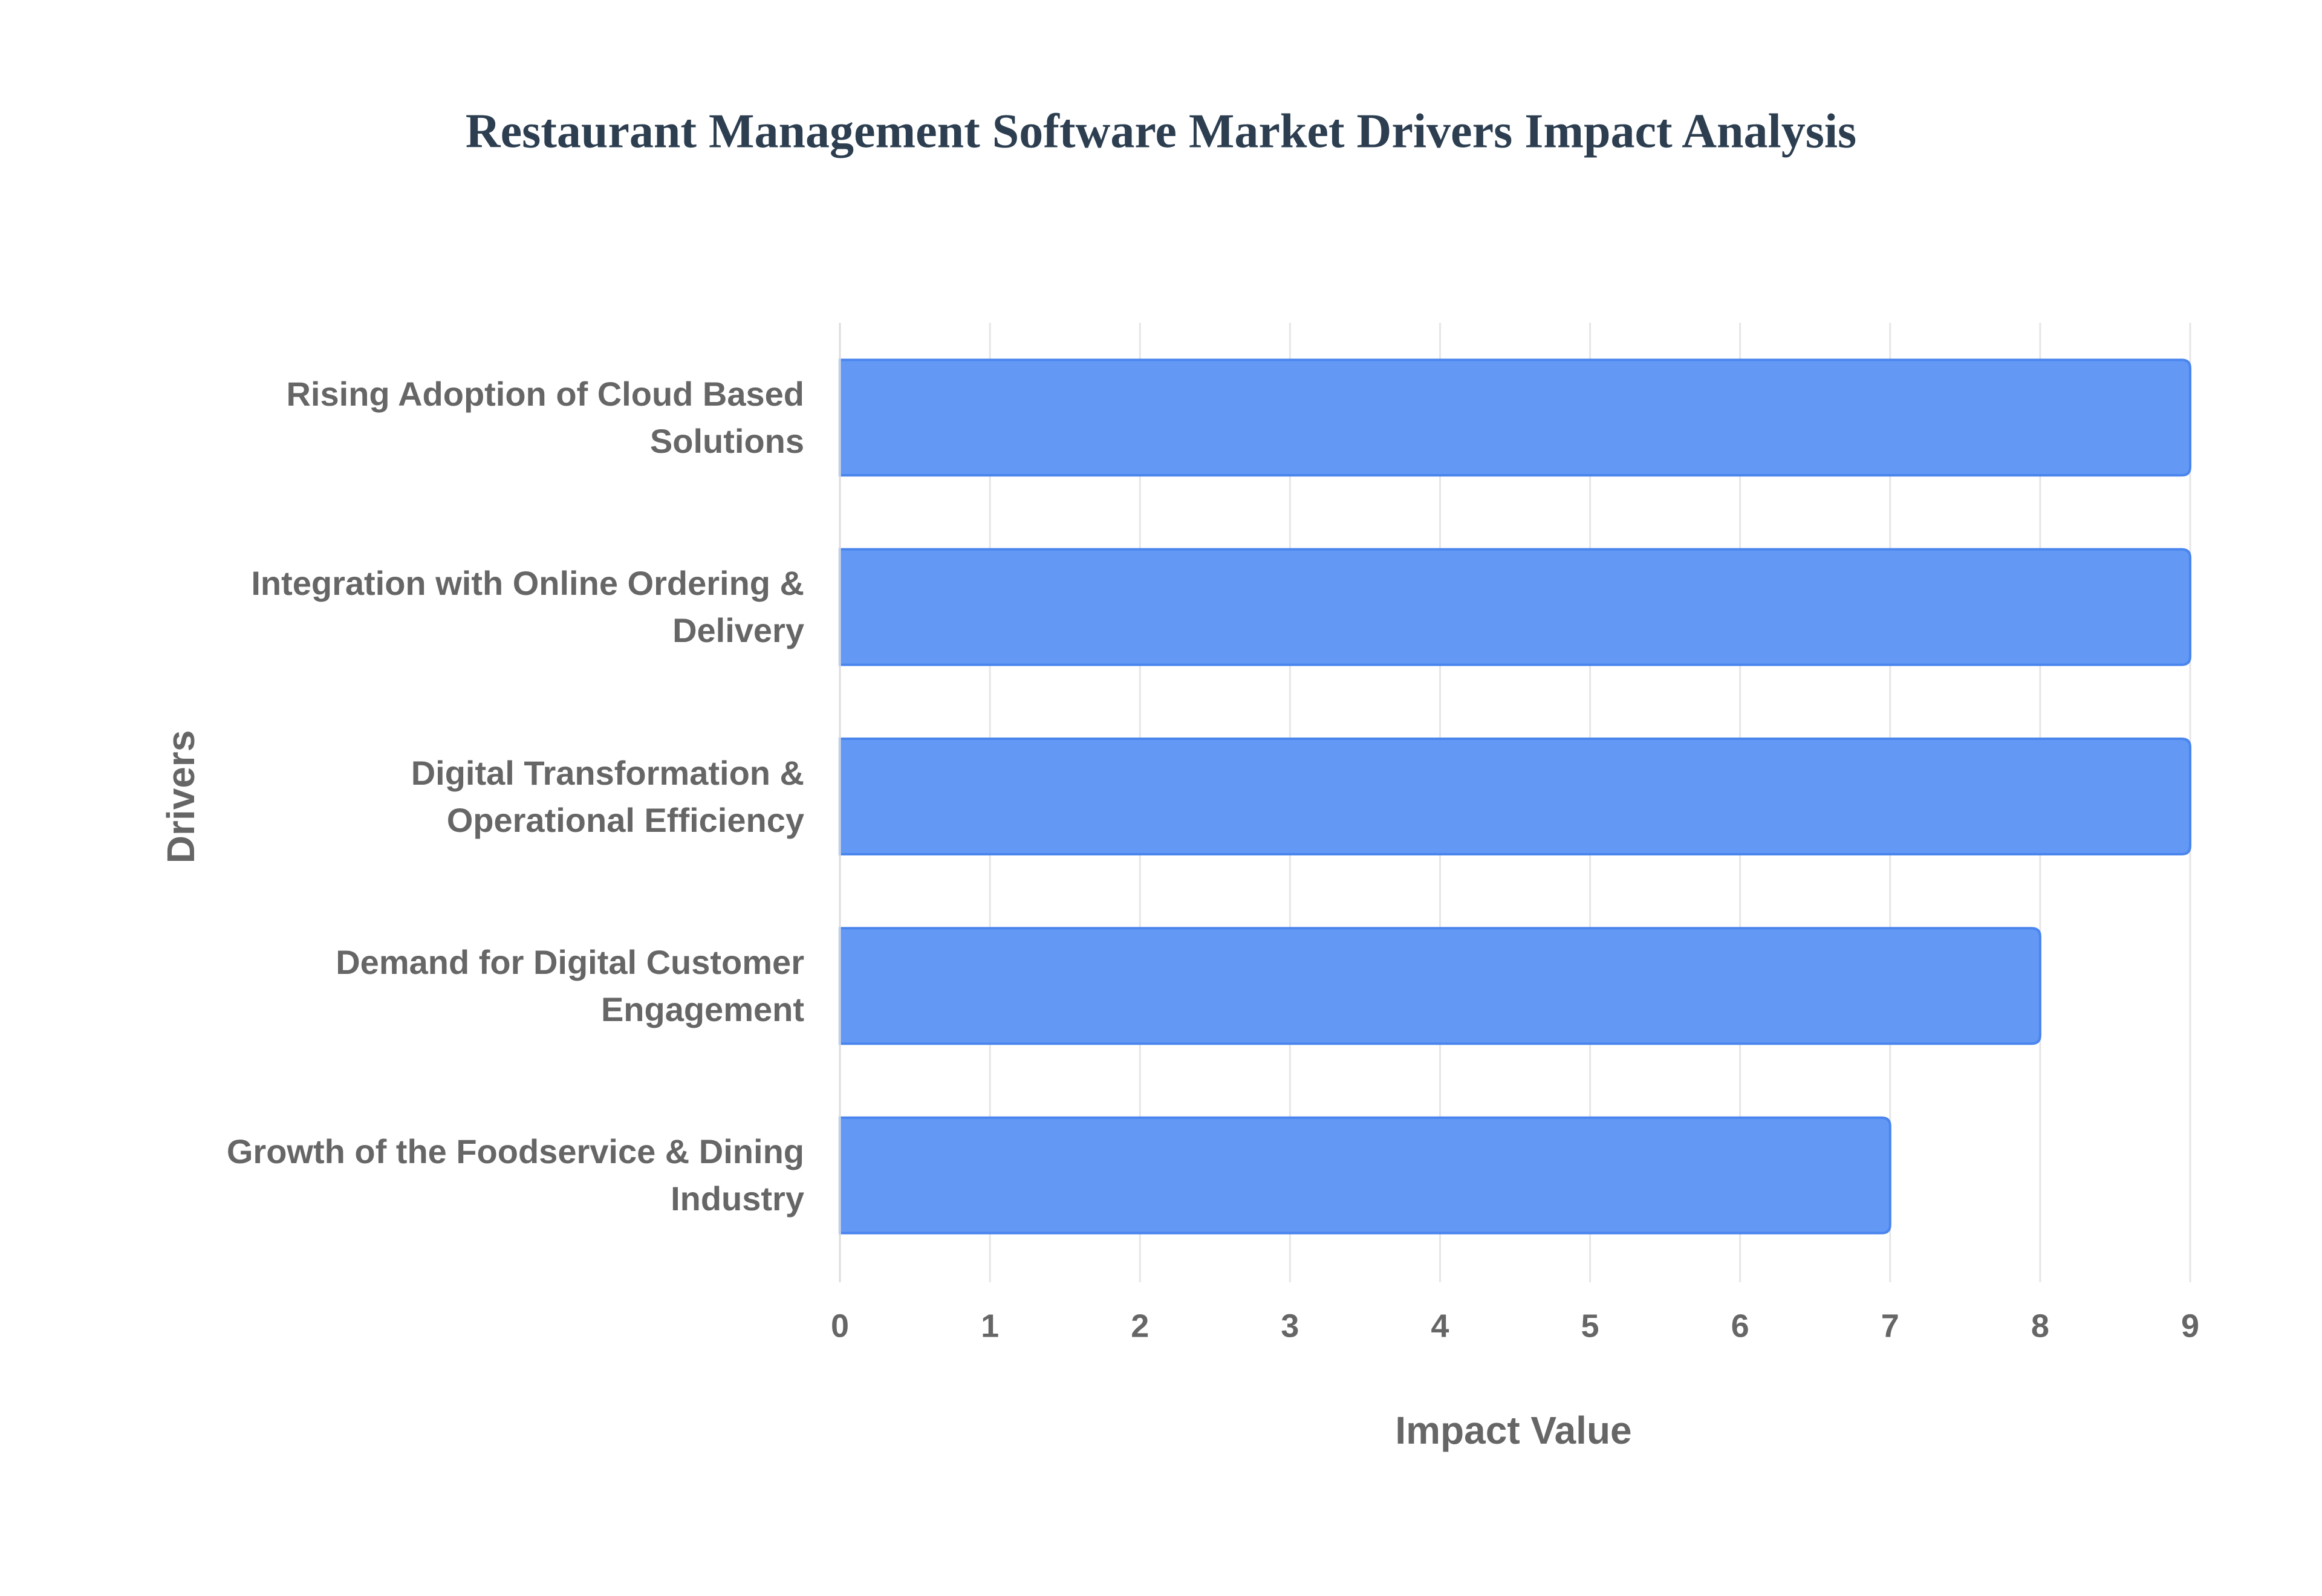  Describe the element at coordinates (1140, 1326) in the screenshot. I see `x-tick-label: 2` at that location.